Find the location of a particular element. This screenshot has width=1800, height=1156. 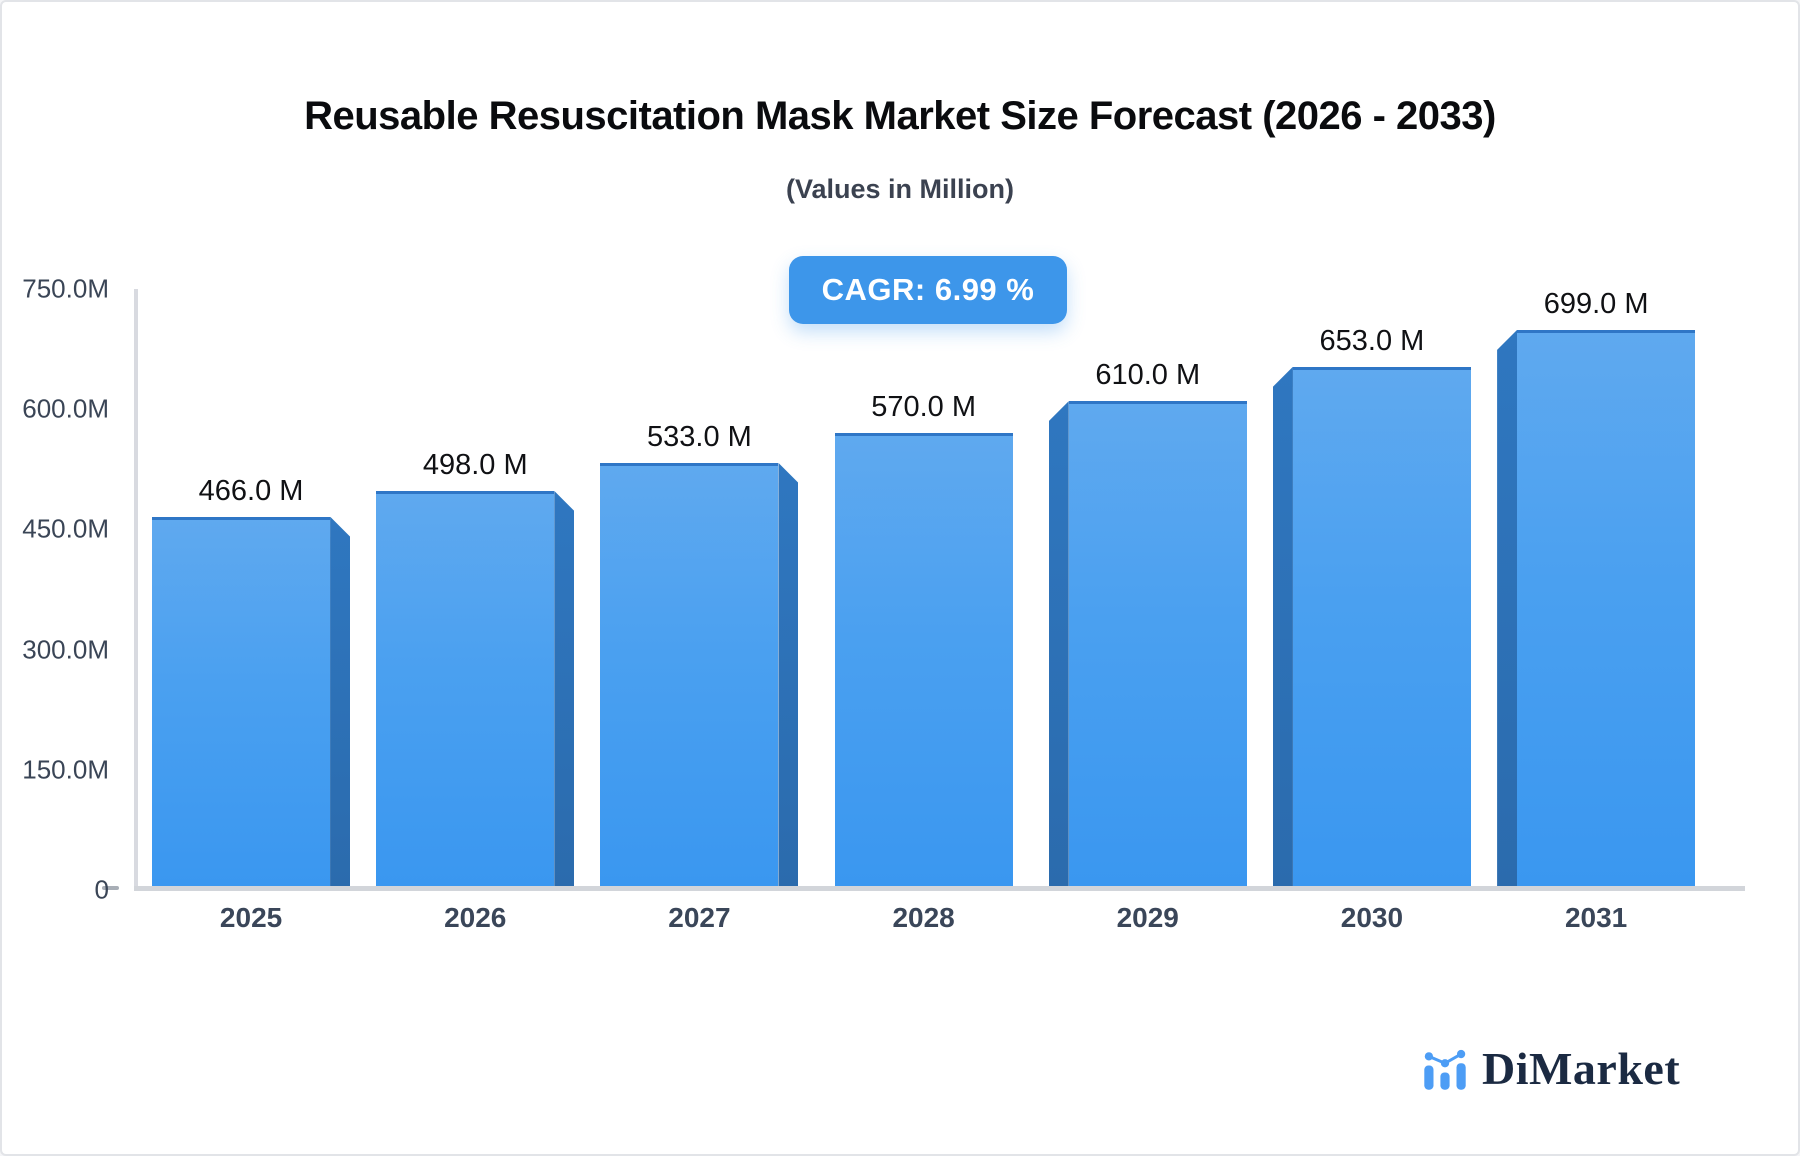

brand-logo-text: DiMarket is located at coordinates (1581, 1068).